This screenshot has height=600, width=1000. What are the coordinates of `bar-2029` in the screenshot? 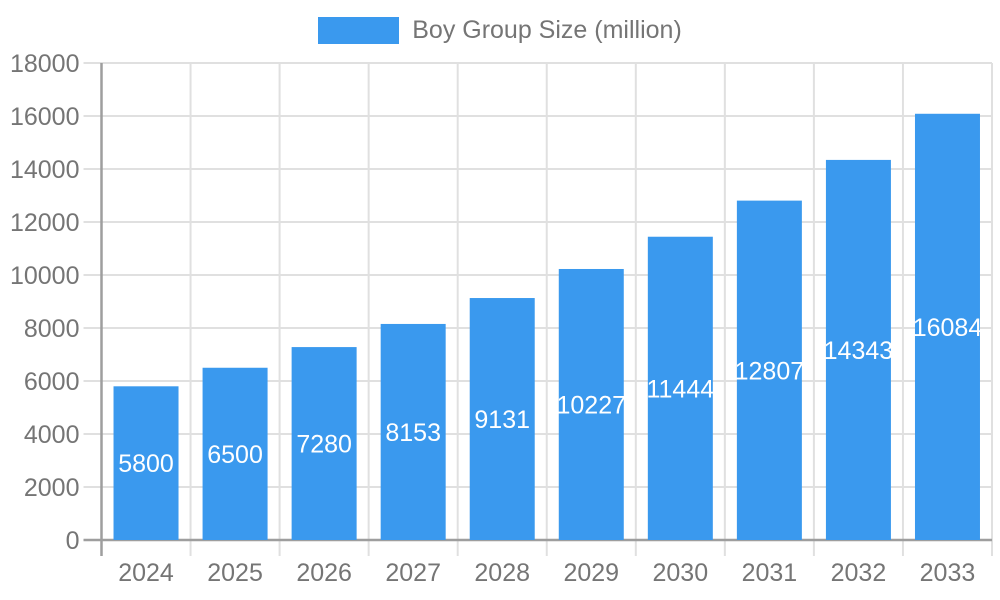 It's located at (591, 404).